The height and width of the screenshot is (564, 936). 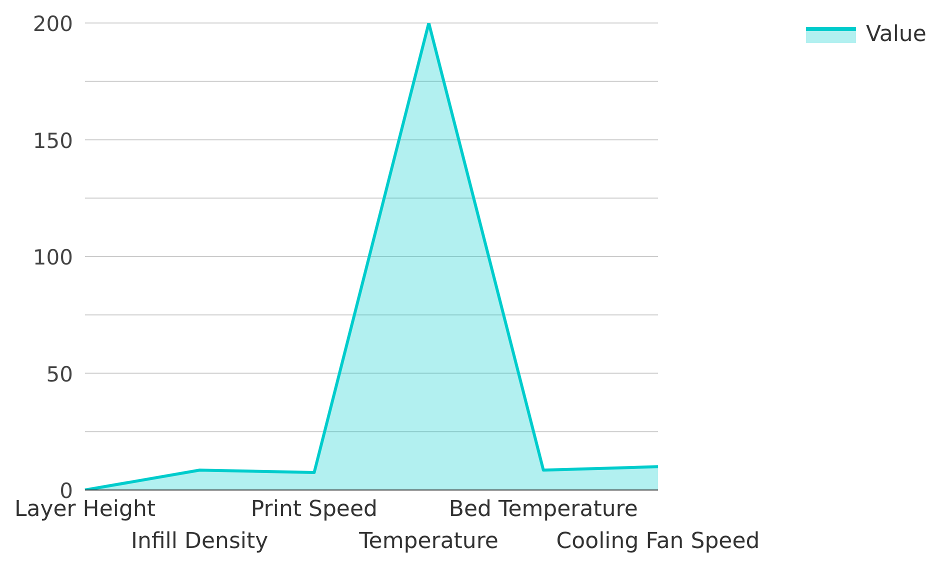 I want to click on y-tick-label: 50, so click(x=59, y=374).